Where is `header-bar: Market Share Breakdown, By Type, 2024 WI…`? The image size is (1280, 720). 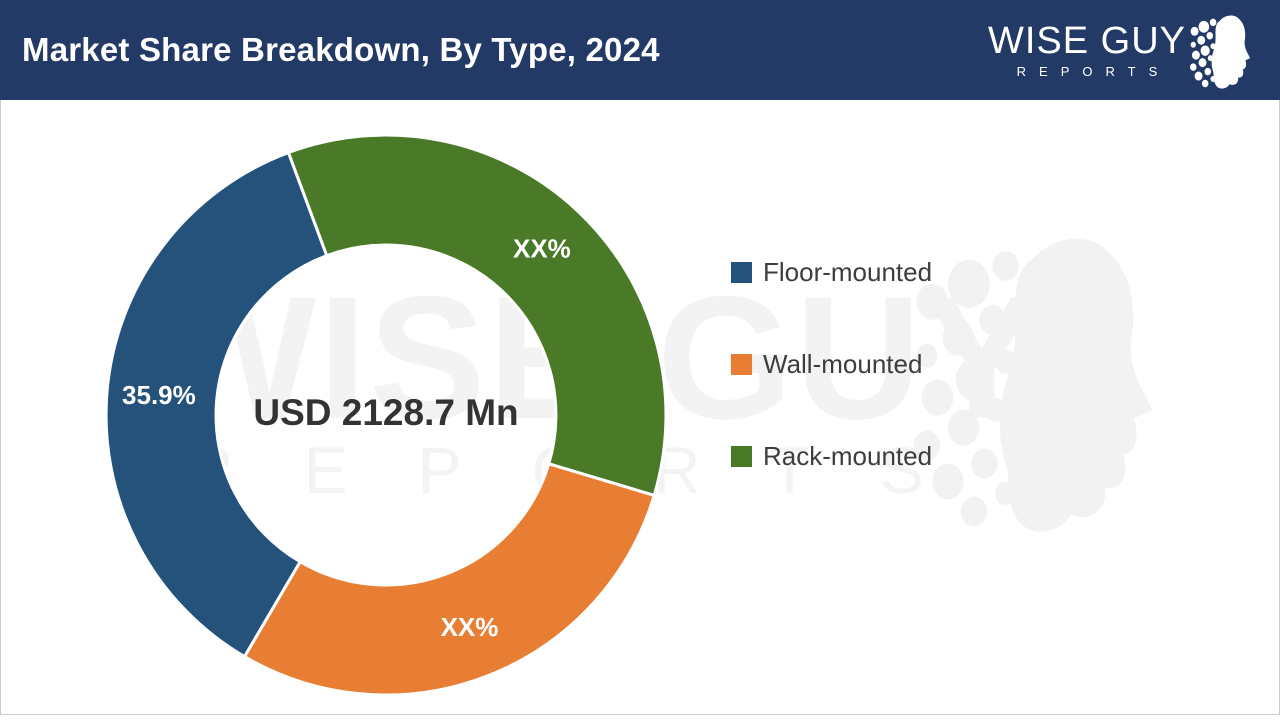
header-bar: Market Share Breakdown, By Type, 2024 WI… is located at coordinates (640, 50).